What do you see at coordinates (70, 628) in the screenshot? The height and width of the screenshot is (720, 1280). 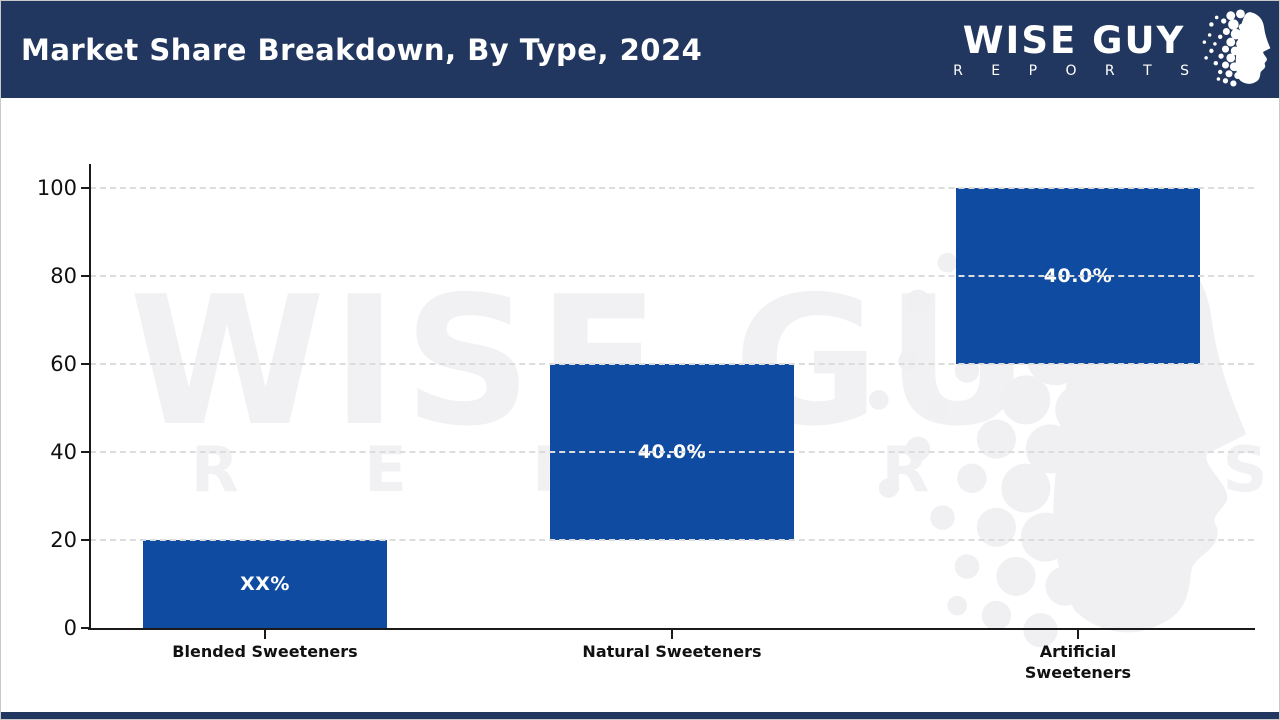 I see `y-tick-label-0: 0` at bounding box center [70, 628].